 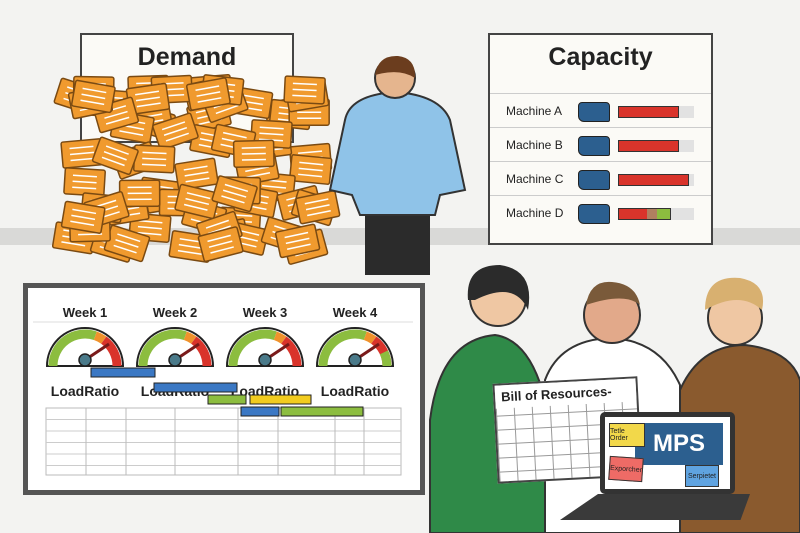 What do you see at coordinates (679, 444) in the screenshot?
I see `mps-panel: MPS` at bounding box center [679, 444].